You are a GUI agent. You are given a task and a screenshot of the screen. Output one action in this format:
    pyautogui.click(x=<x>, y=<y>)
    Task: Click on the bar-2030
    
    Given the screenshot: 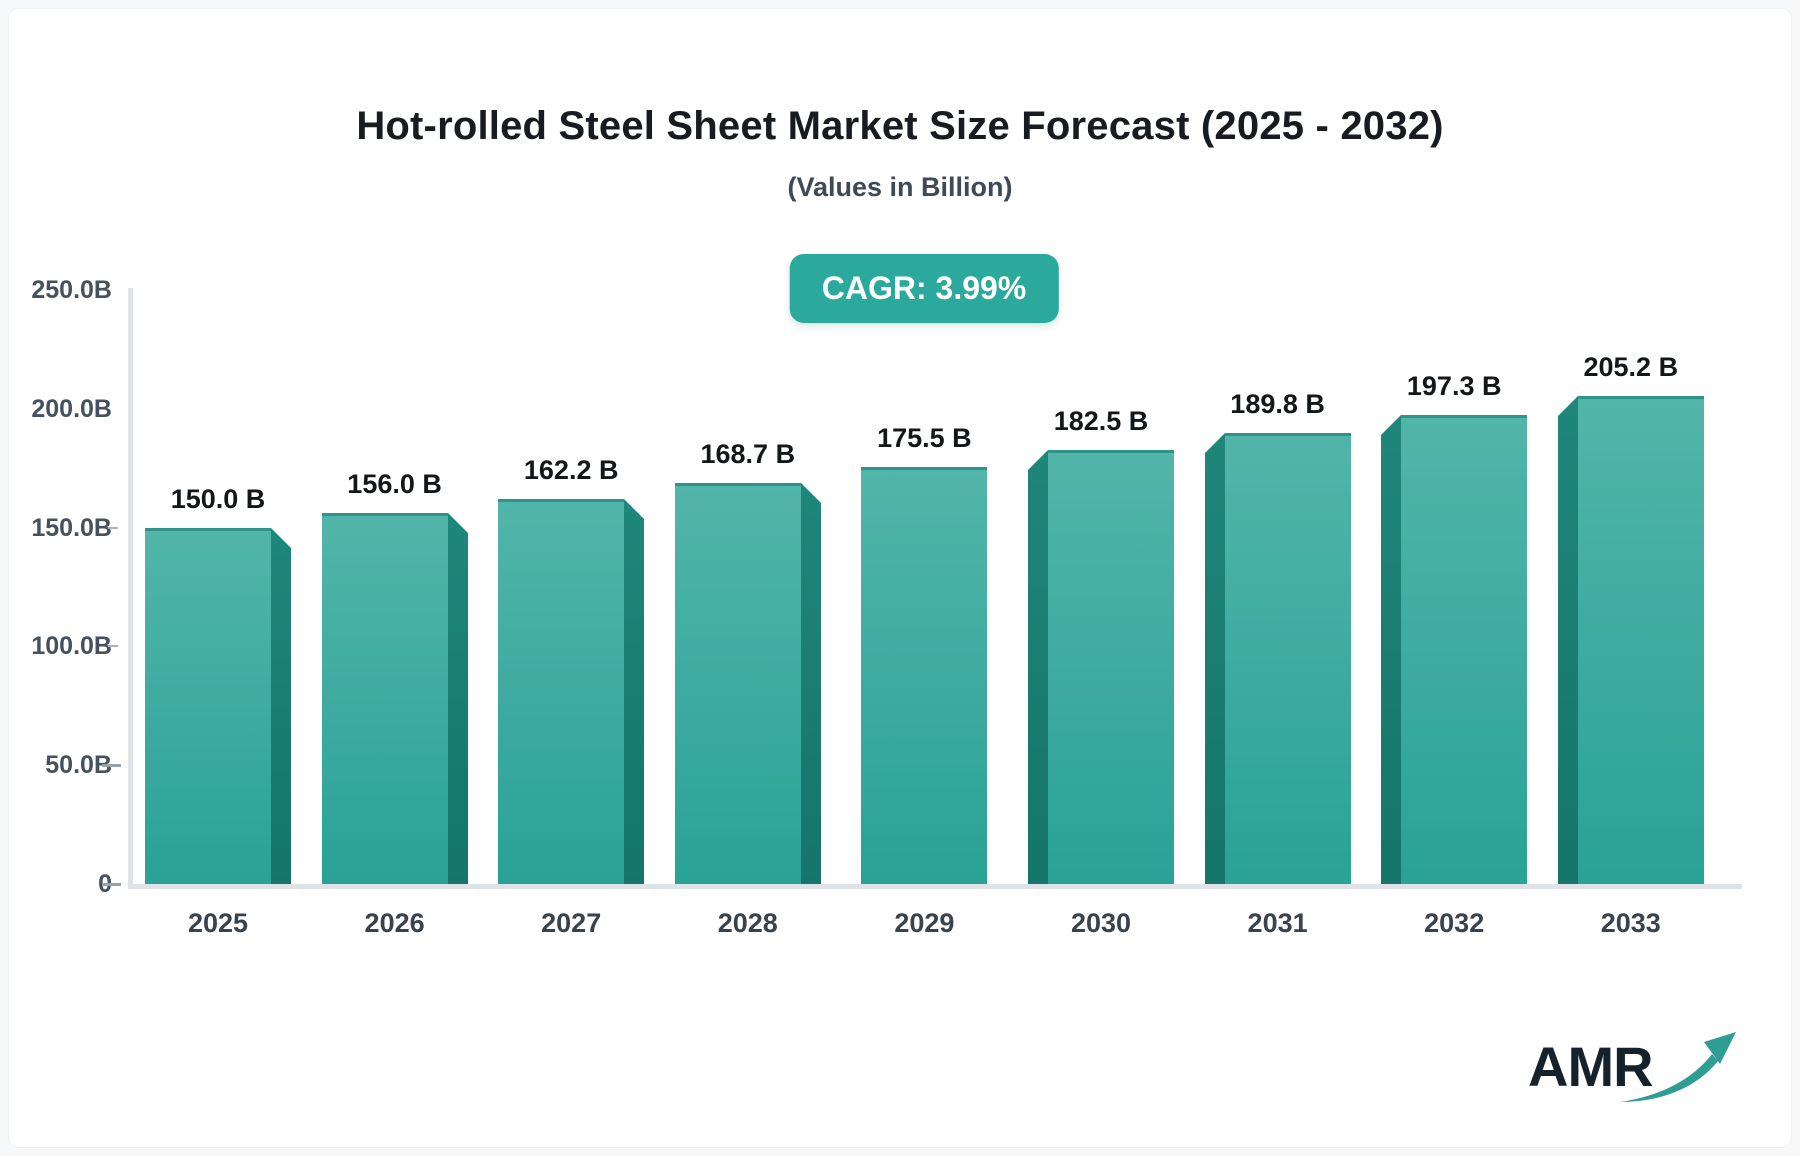 What is the action you would take?
    pyautogui.click(x=1101, y=667)
    